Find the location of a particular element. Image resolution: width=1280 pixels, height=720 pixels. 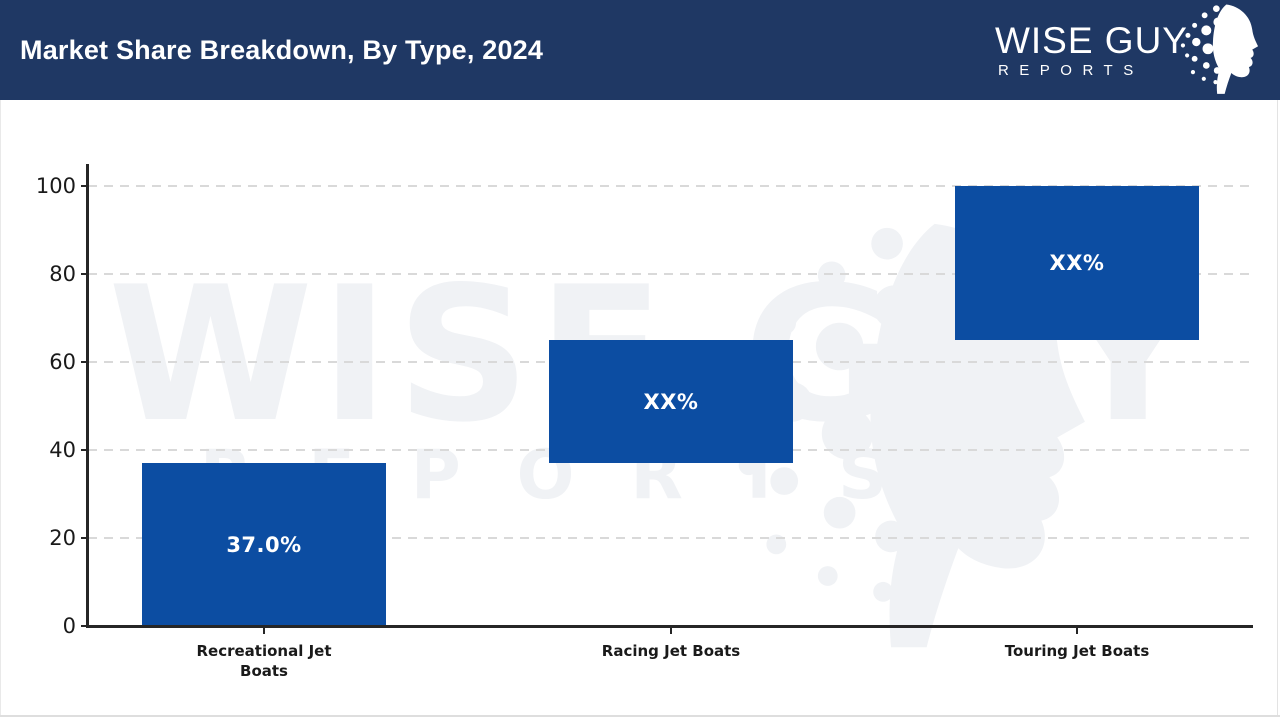

bar-segment-0: 37.0% is located at coordinates (264, 544).